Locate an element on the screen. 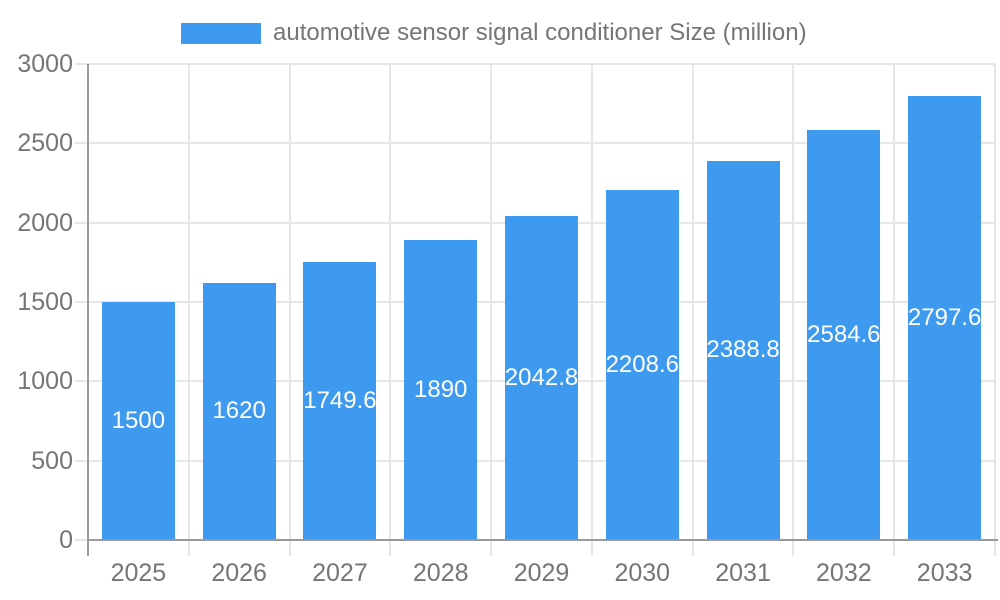  bar-2032 is located at coordinates (844, 334).